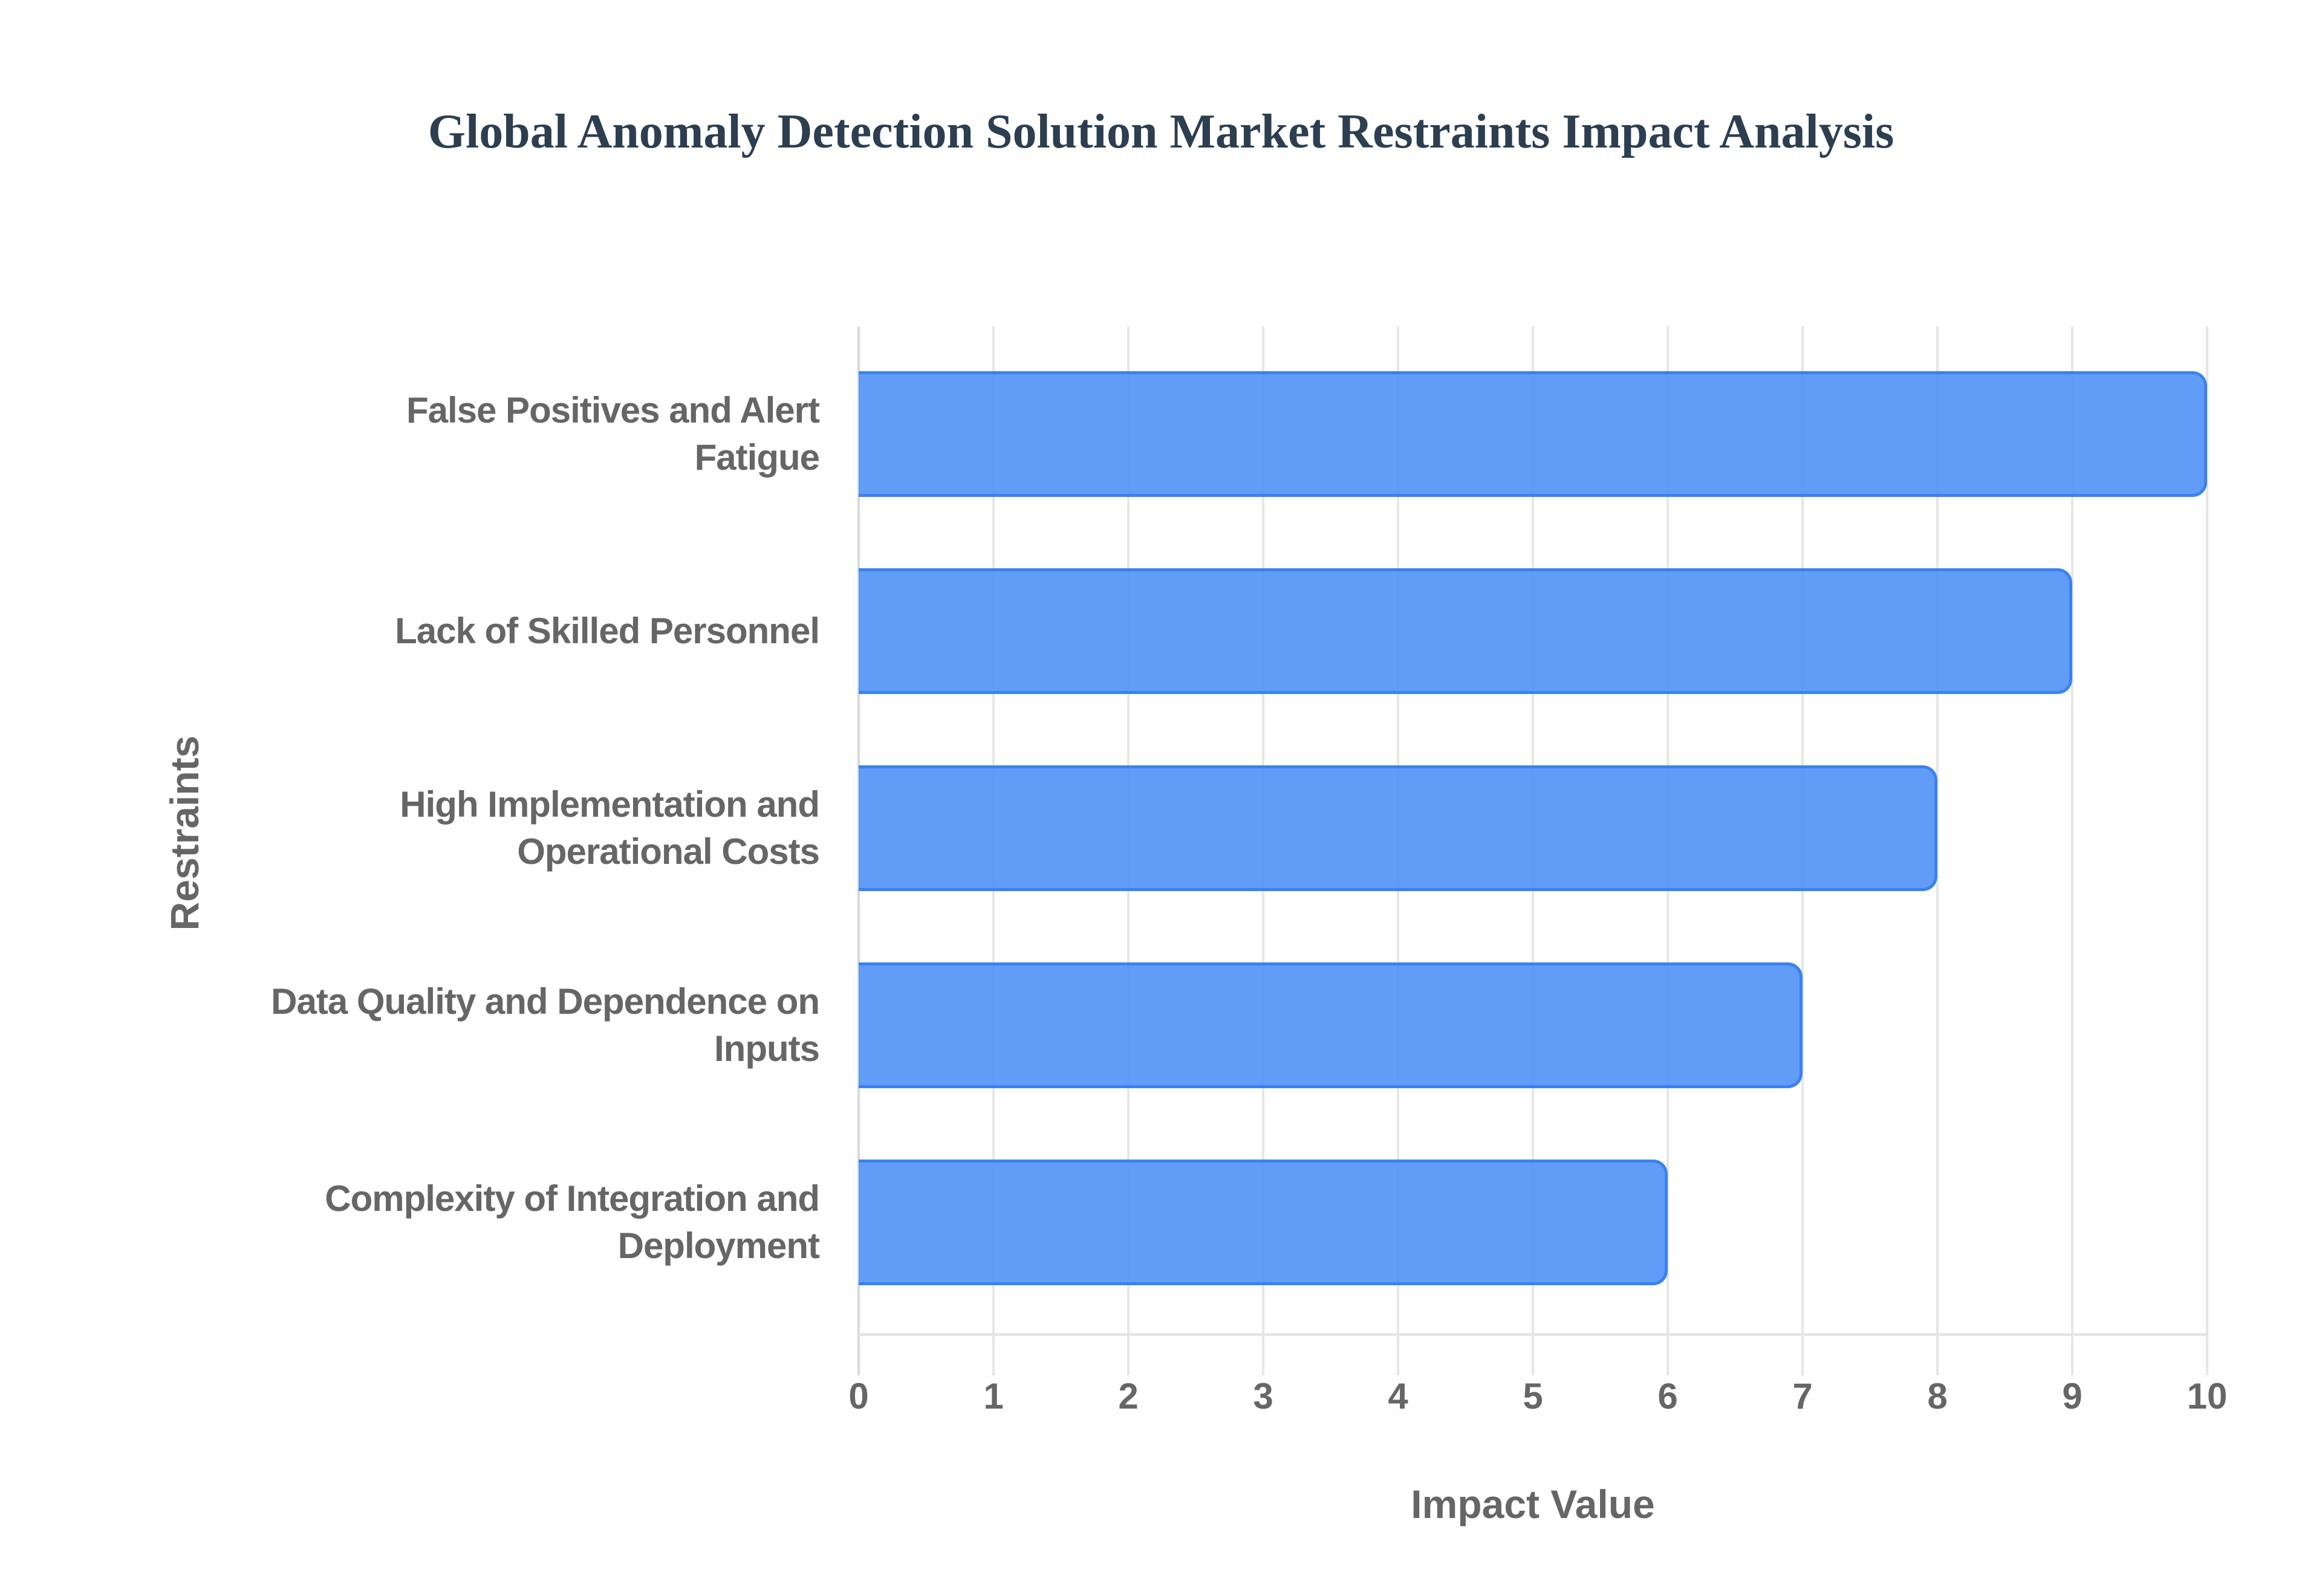 The image size is (2322, 1596). What do you see at coordinates (1128, 1396) in the screenshot?
I see `x-tick-label: 2` at bounding box center [1128, 1396].